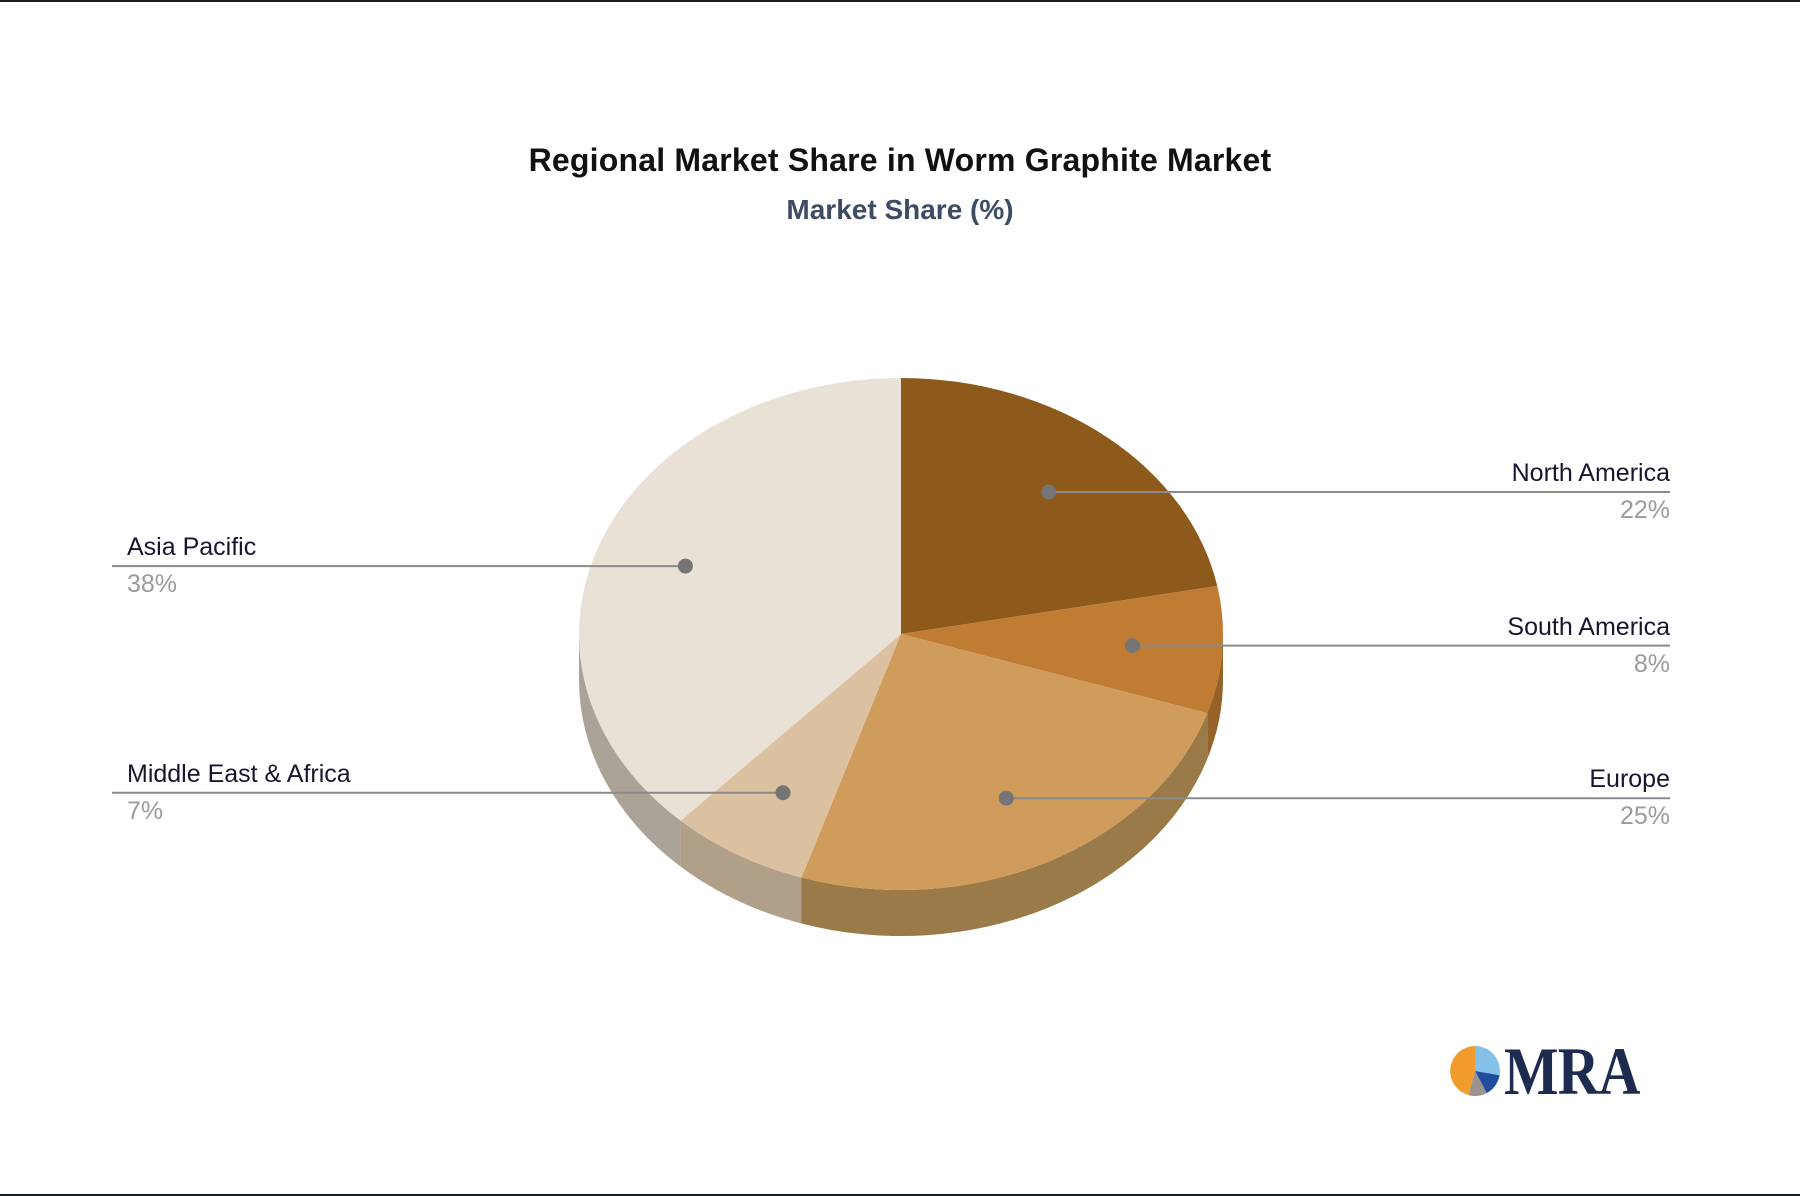  What do you see at coordinates (1588, 626) in the screenshot?
I see `slice-label-south-america: South America` at bounding box center [1588, 626].